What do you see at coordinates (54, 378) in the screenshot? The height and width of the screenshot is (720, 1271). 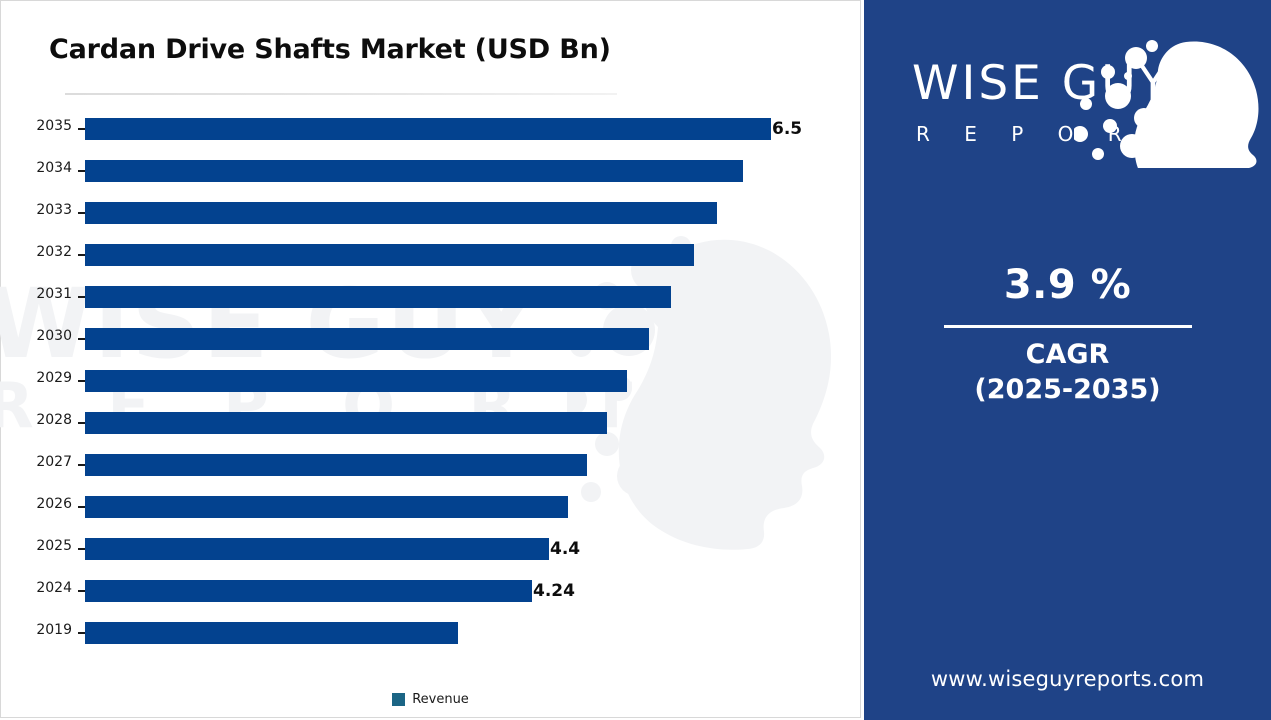 I see `y-axis-tick-label: 2029` at bounding box center [54, 378].